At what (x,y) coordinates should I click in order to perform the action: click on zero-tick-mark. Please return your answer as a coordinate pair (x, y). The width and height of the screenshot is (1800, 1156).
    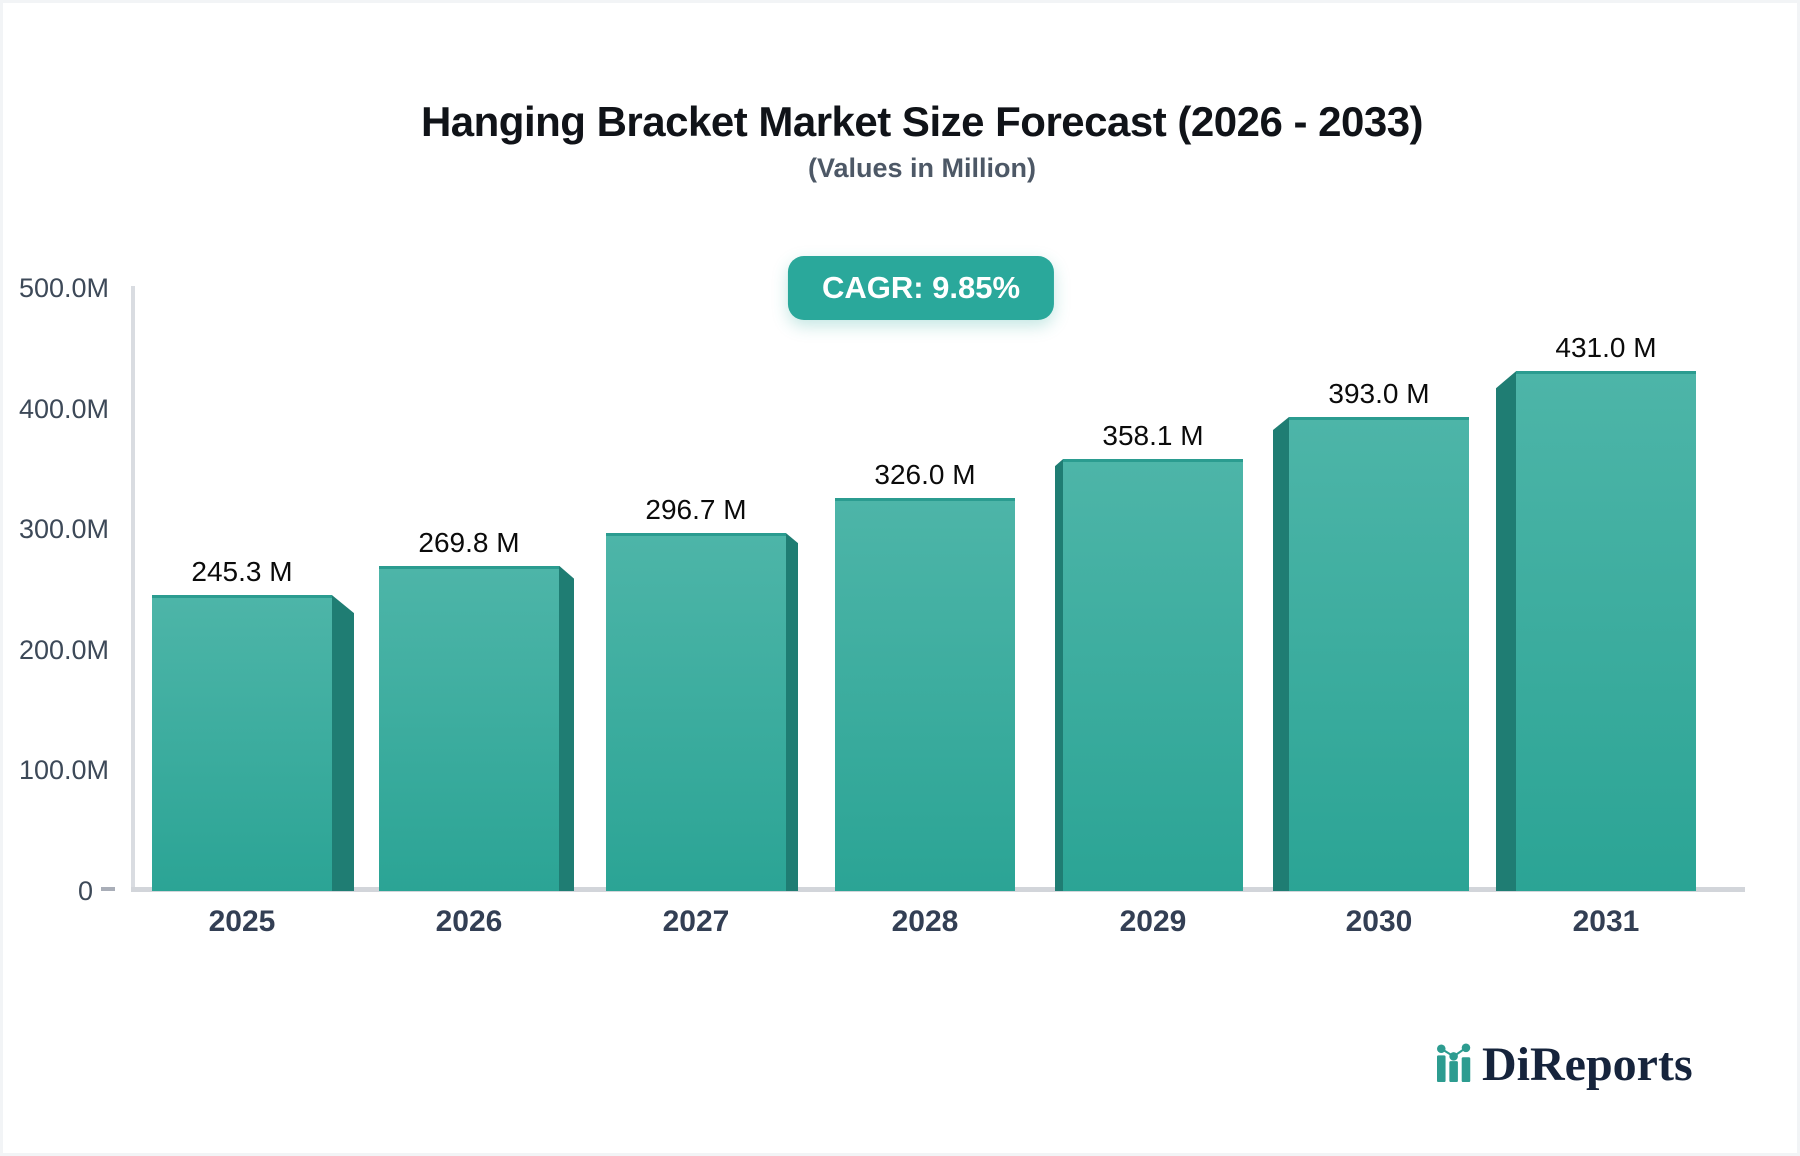
    Looking at the image, I should click on (108, 889).